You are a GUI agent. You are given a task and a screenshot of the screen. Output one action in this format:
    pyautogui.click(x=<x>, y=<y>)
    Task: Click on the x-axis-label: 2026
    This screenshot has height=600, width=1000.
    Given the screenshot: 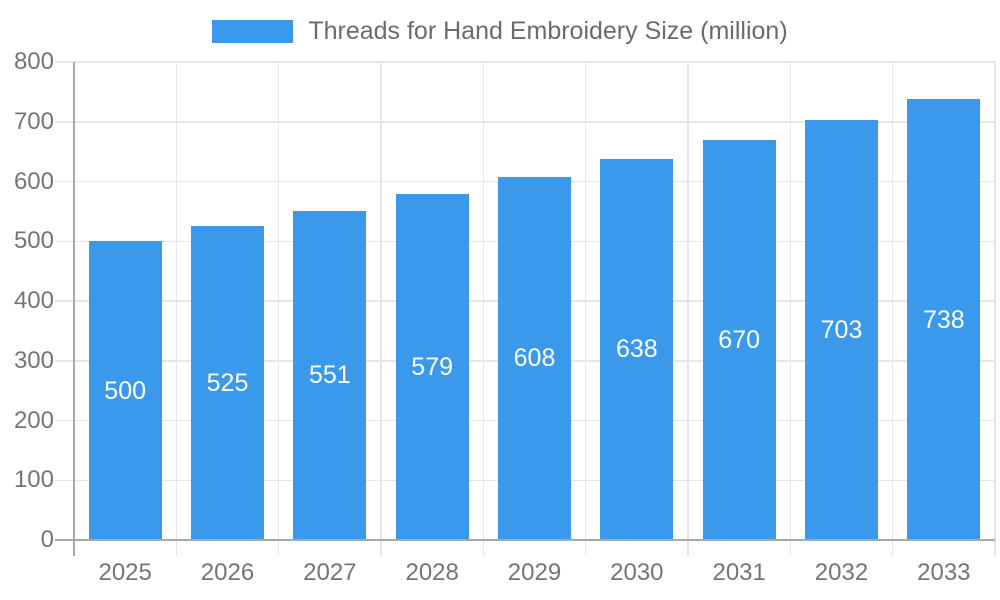 What is the action you would take?
    pyautogui.click(x=227, y=572)
    